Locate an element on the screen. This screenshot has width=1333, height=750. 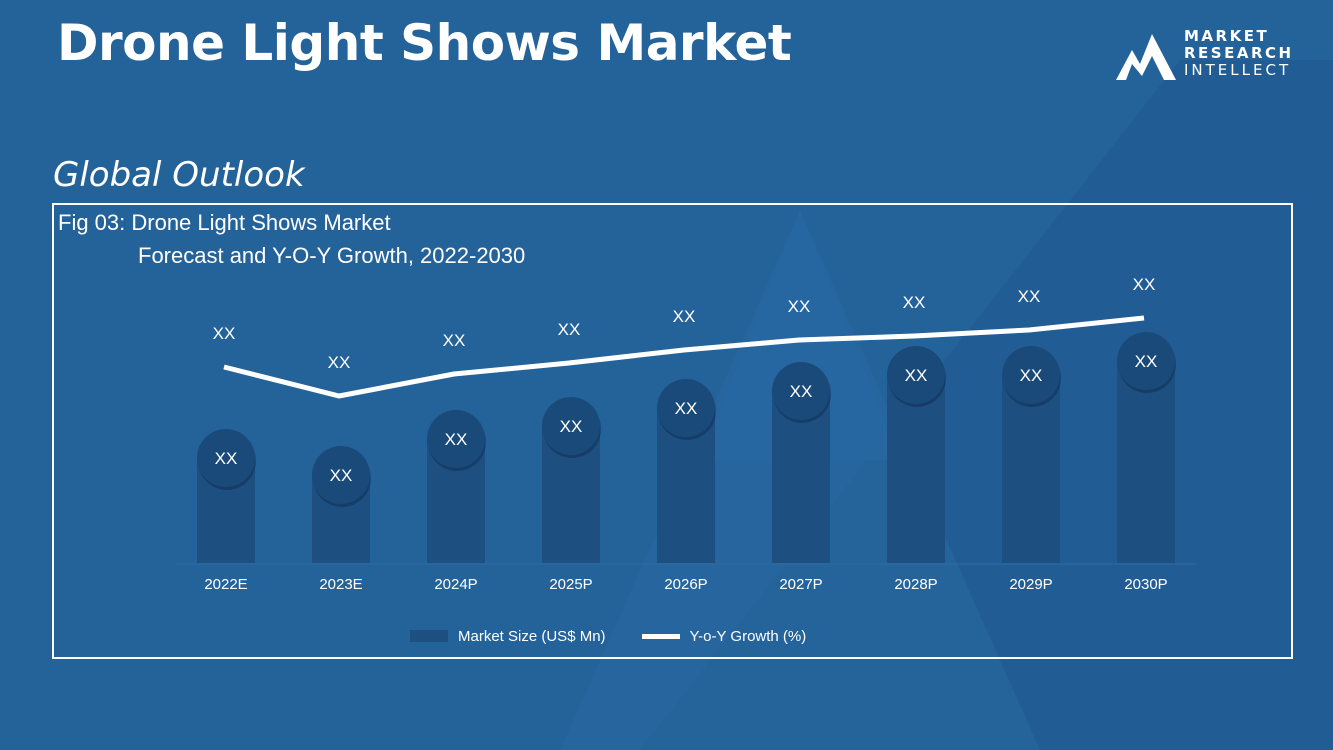
bar-bubble-2029P is located at coordinates (1031, 375).